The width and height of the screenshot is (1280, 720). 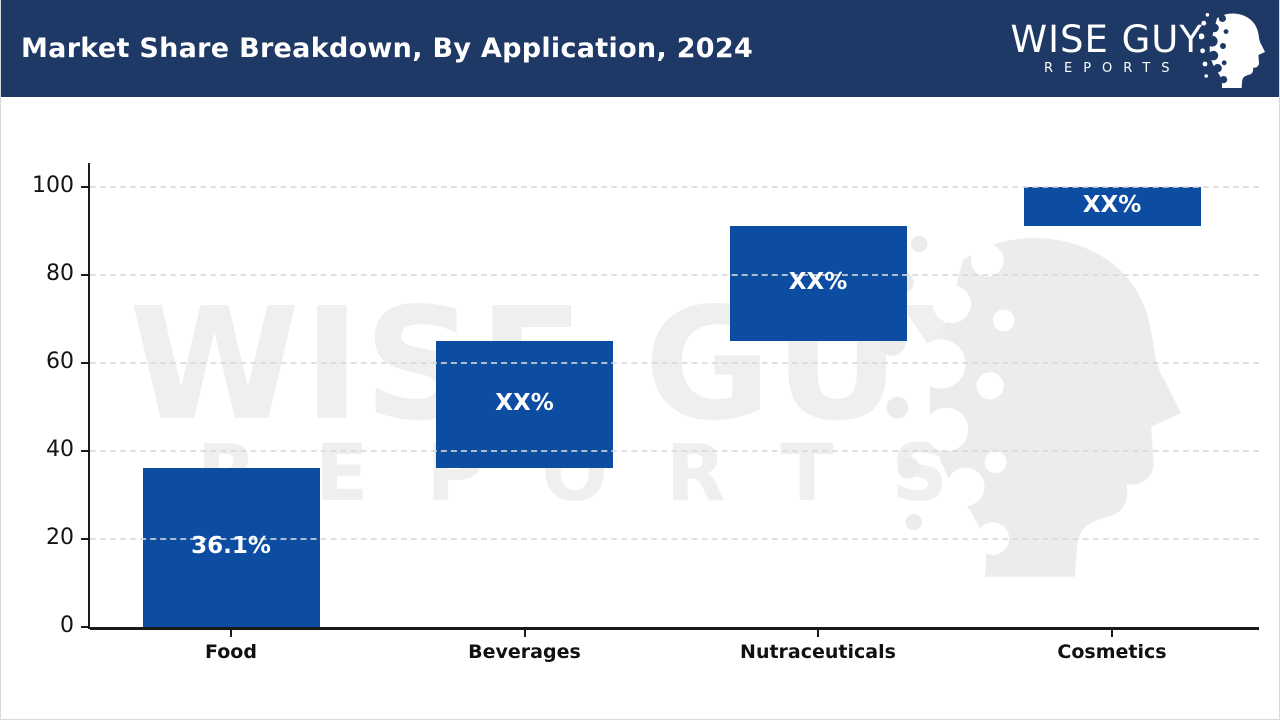 I want to click on x-tick-label-beverages: Beverages, so click(x=524, y=652).